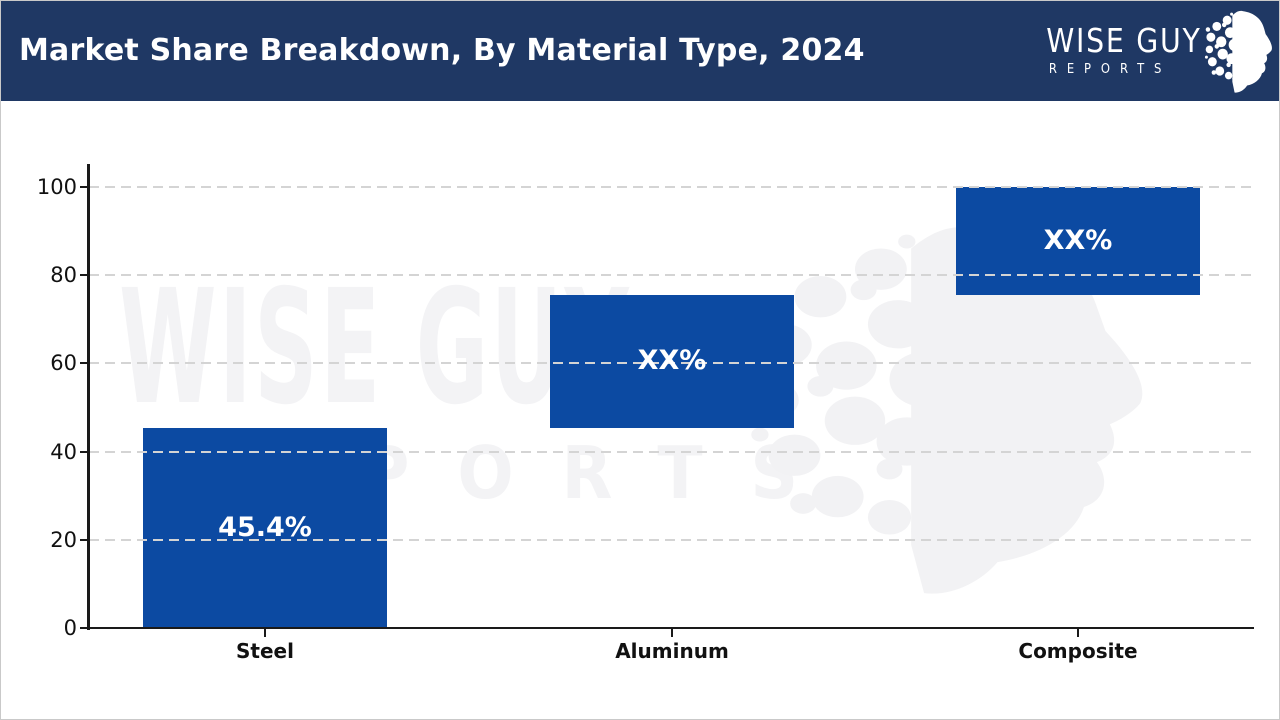 This screenshot has width=1280, height=720. Describe the element at coordinates (1124, 40) in the screenshot. I see `logo-wordmark: WISE GUY` at that location.